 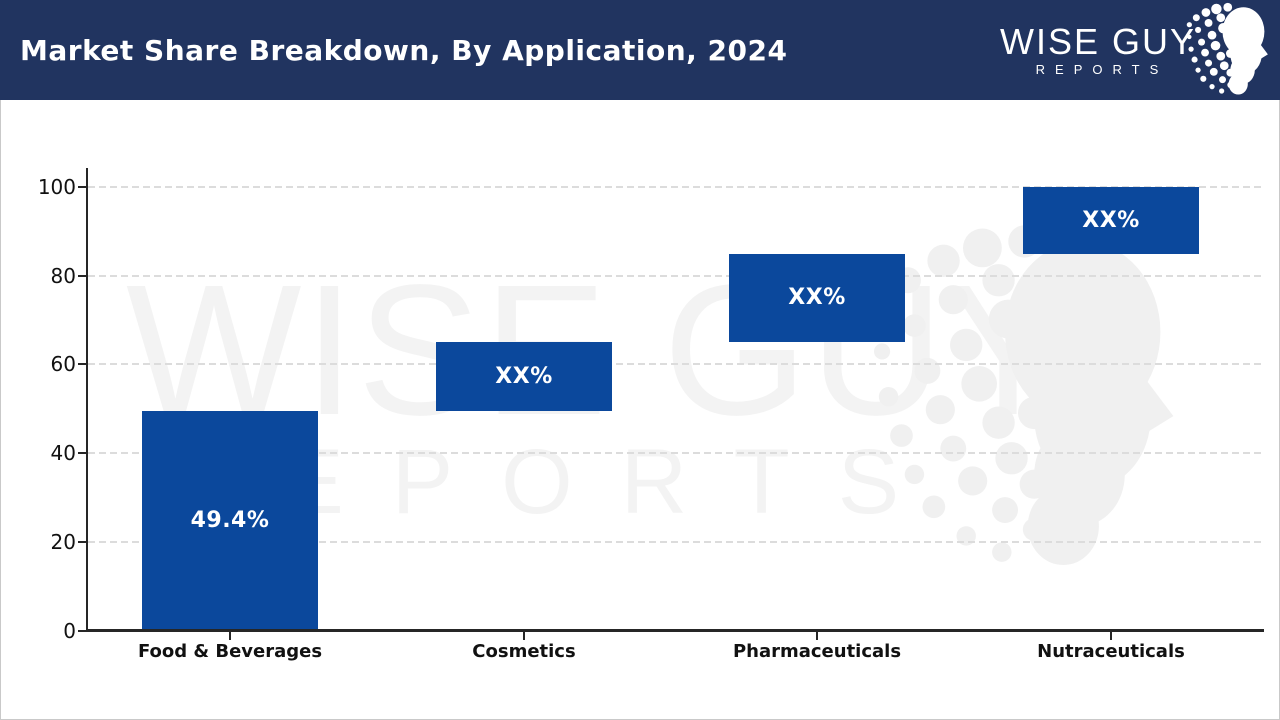 What do you see at coordinates (524, 651) in the screenshot?
I see `x-axis-category-label: Cosmetics` at bounding box center [524, 651].